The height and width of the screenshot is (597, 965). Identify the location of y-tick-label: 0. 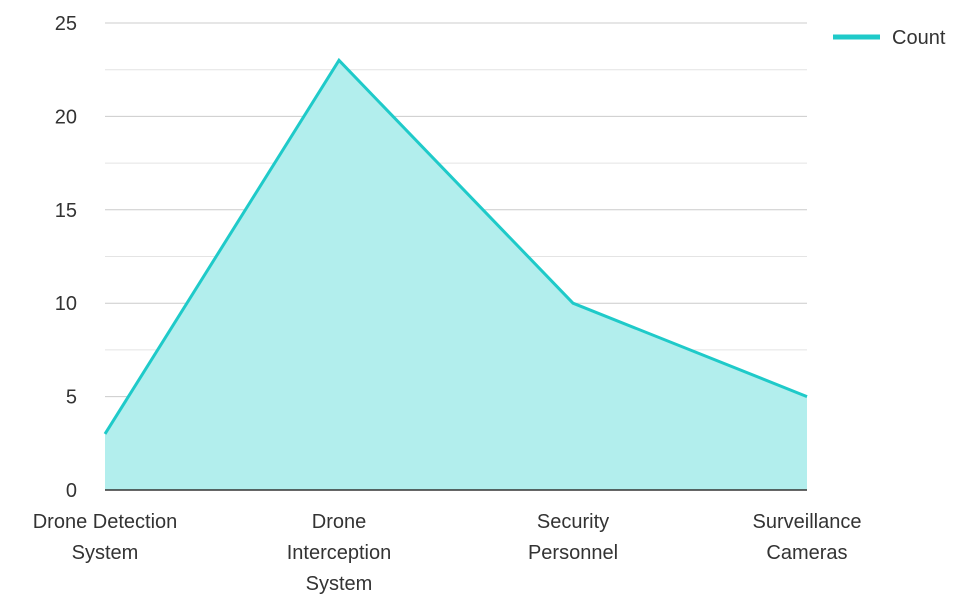
(71, 491).